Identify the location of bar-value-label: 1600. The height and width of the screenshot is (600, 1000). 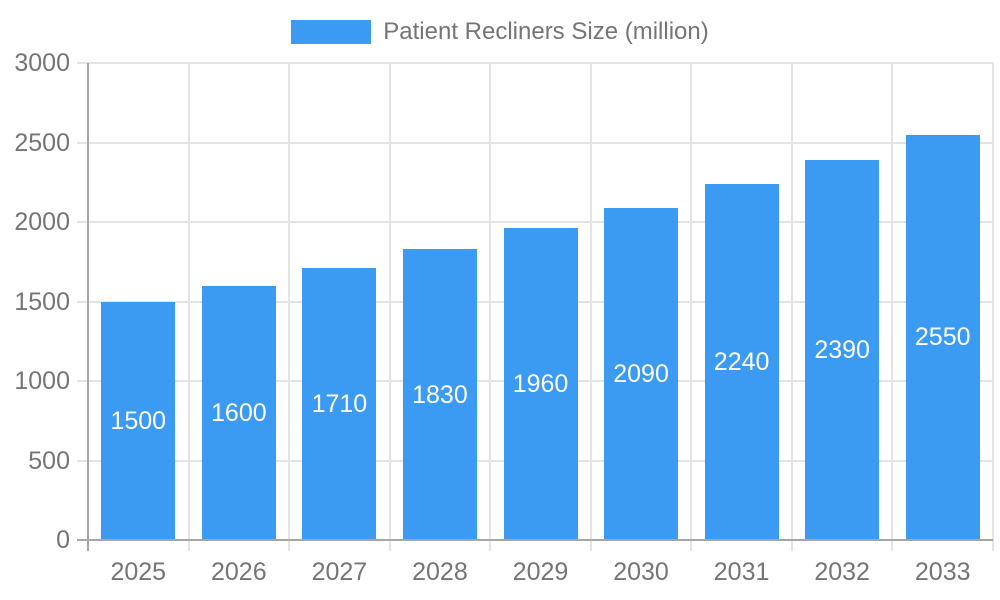
(239, 412).